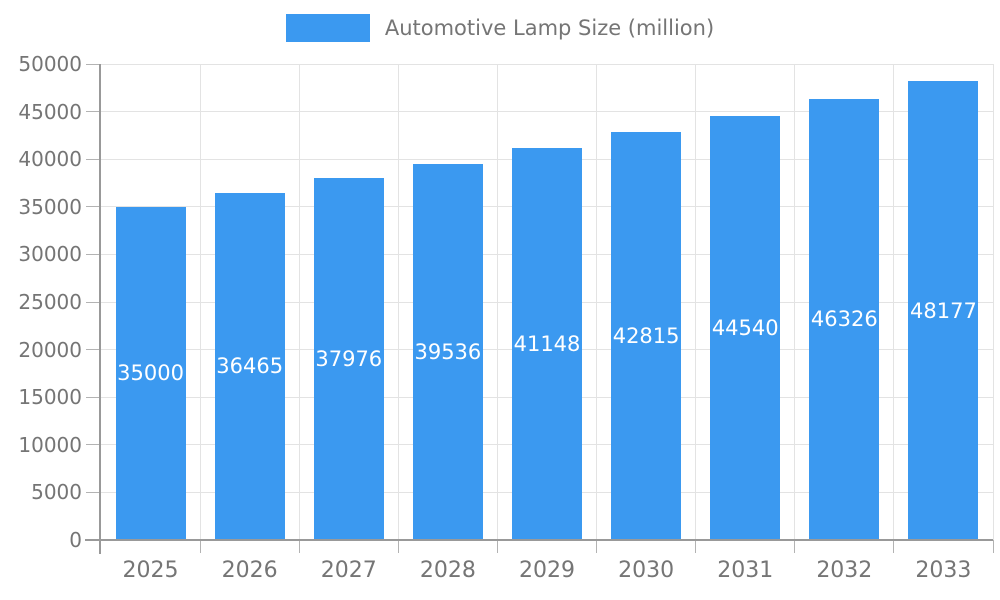 This screenshot has width=1000, height=600. I want to click on y-axis-tick-label: 10000, so click(50, 444).